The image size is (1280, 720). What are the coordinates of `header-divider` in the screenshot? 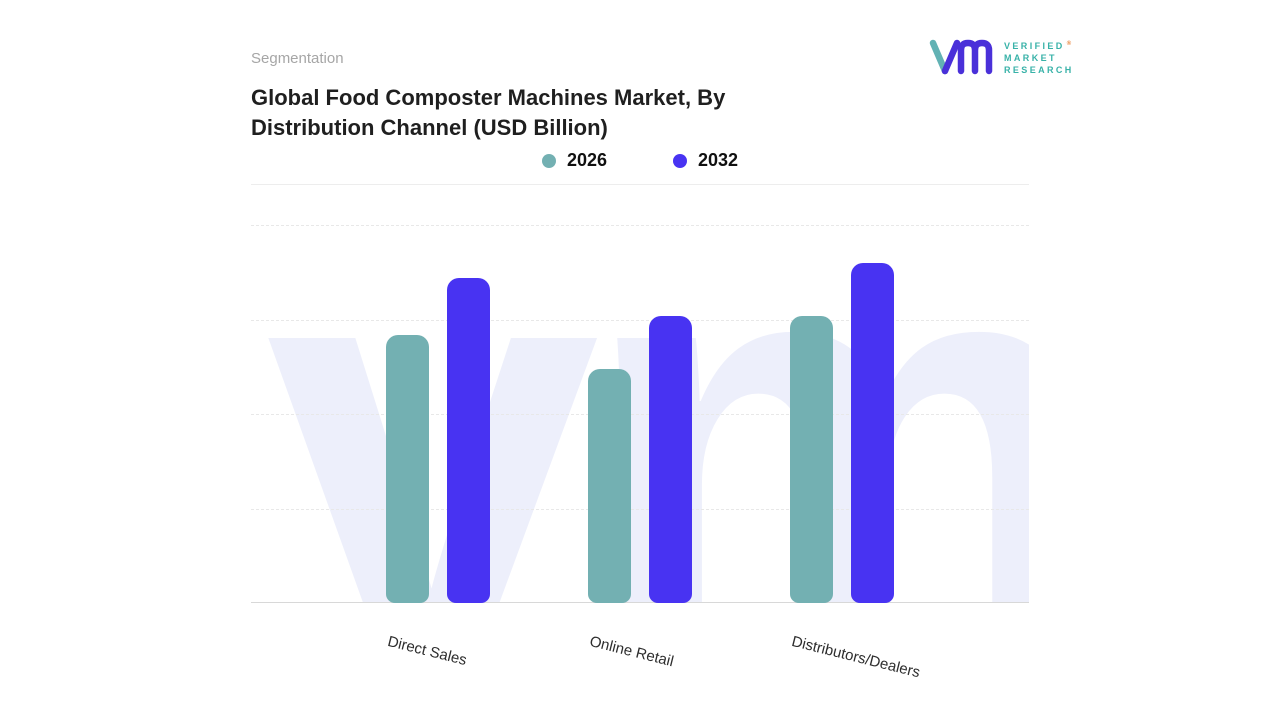 It's located at (640, 184).